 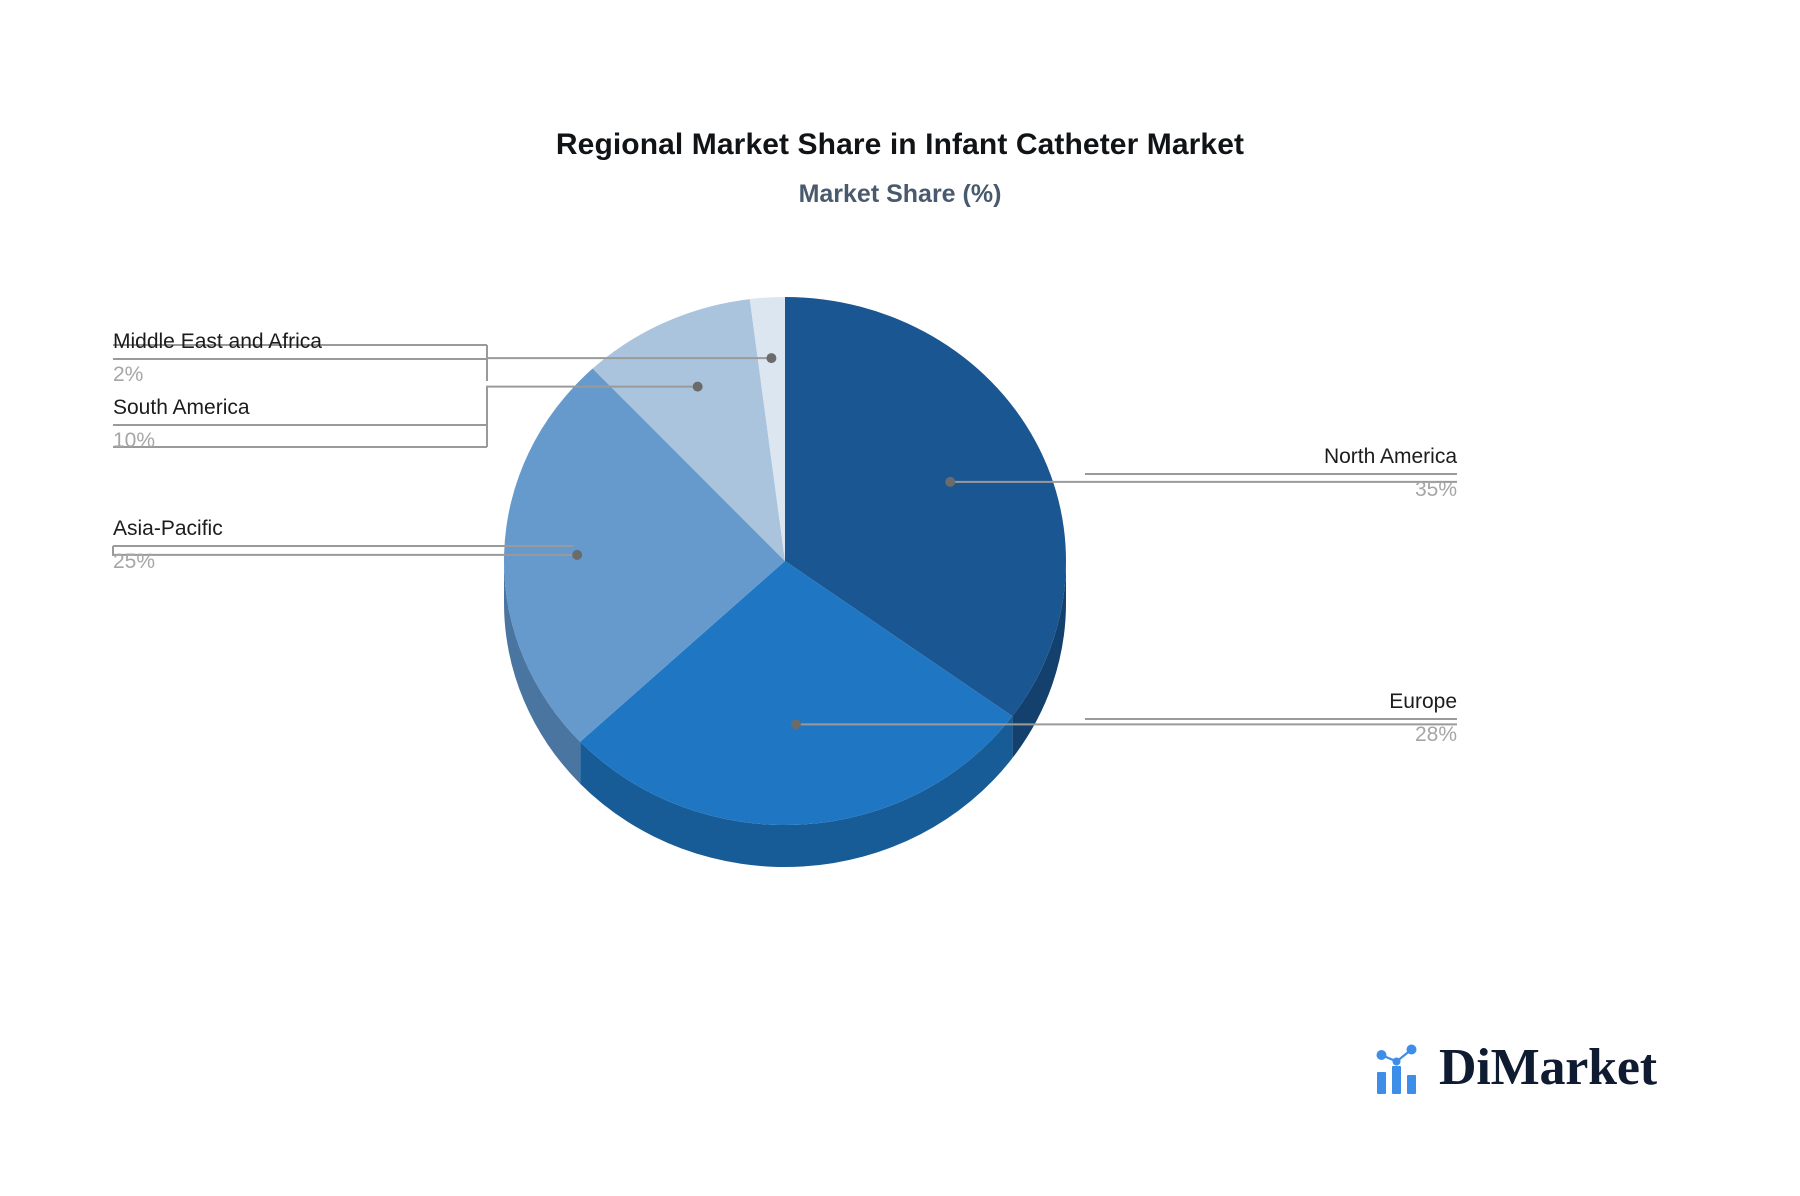 I want to click on callout-value-south-america: 10%, so click(x=134, y=440).